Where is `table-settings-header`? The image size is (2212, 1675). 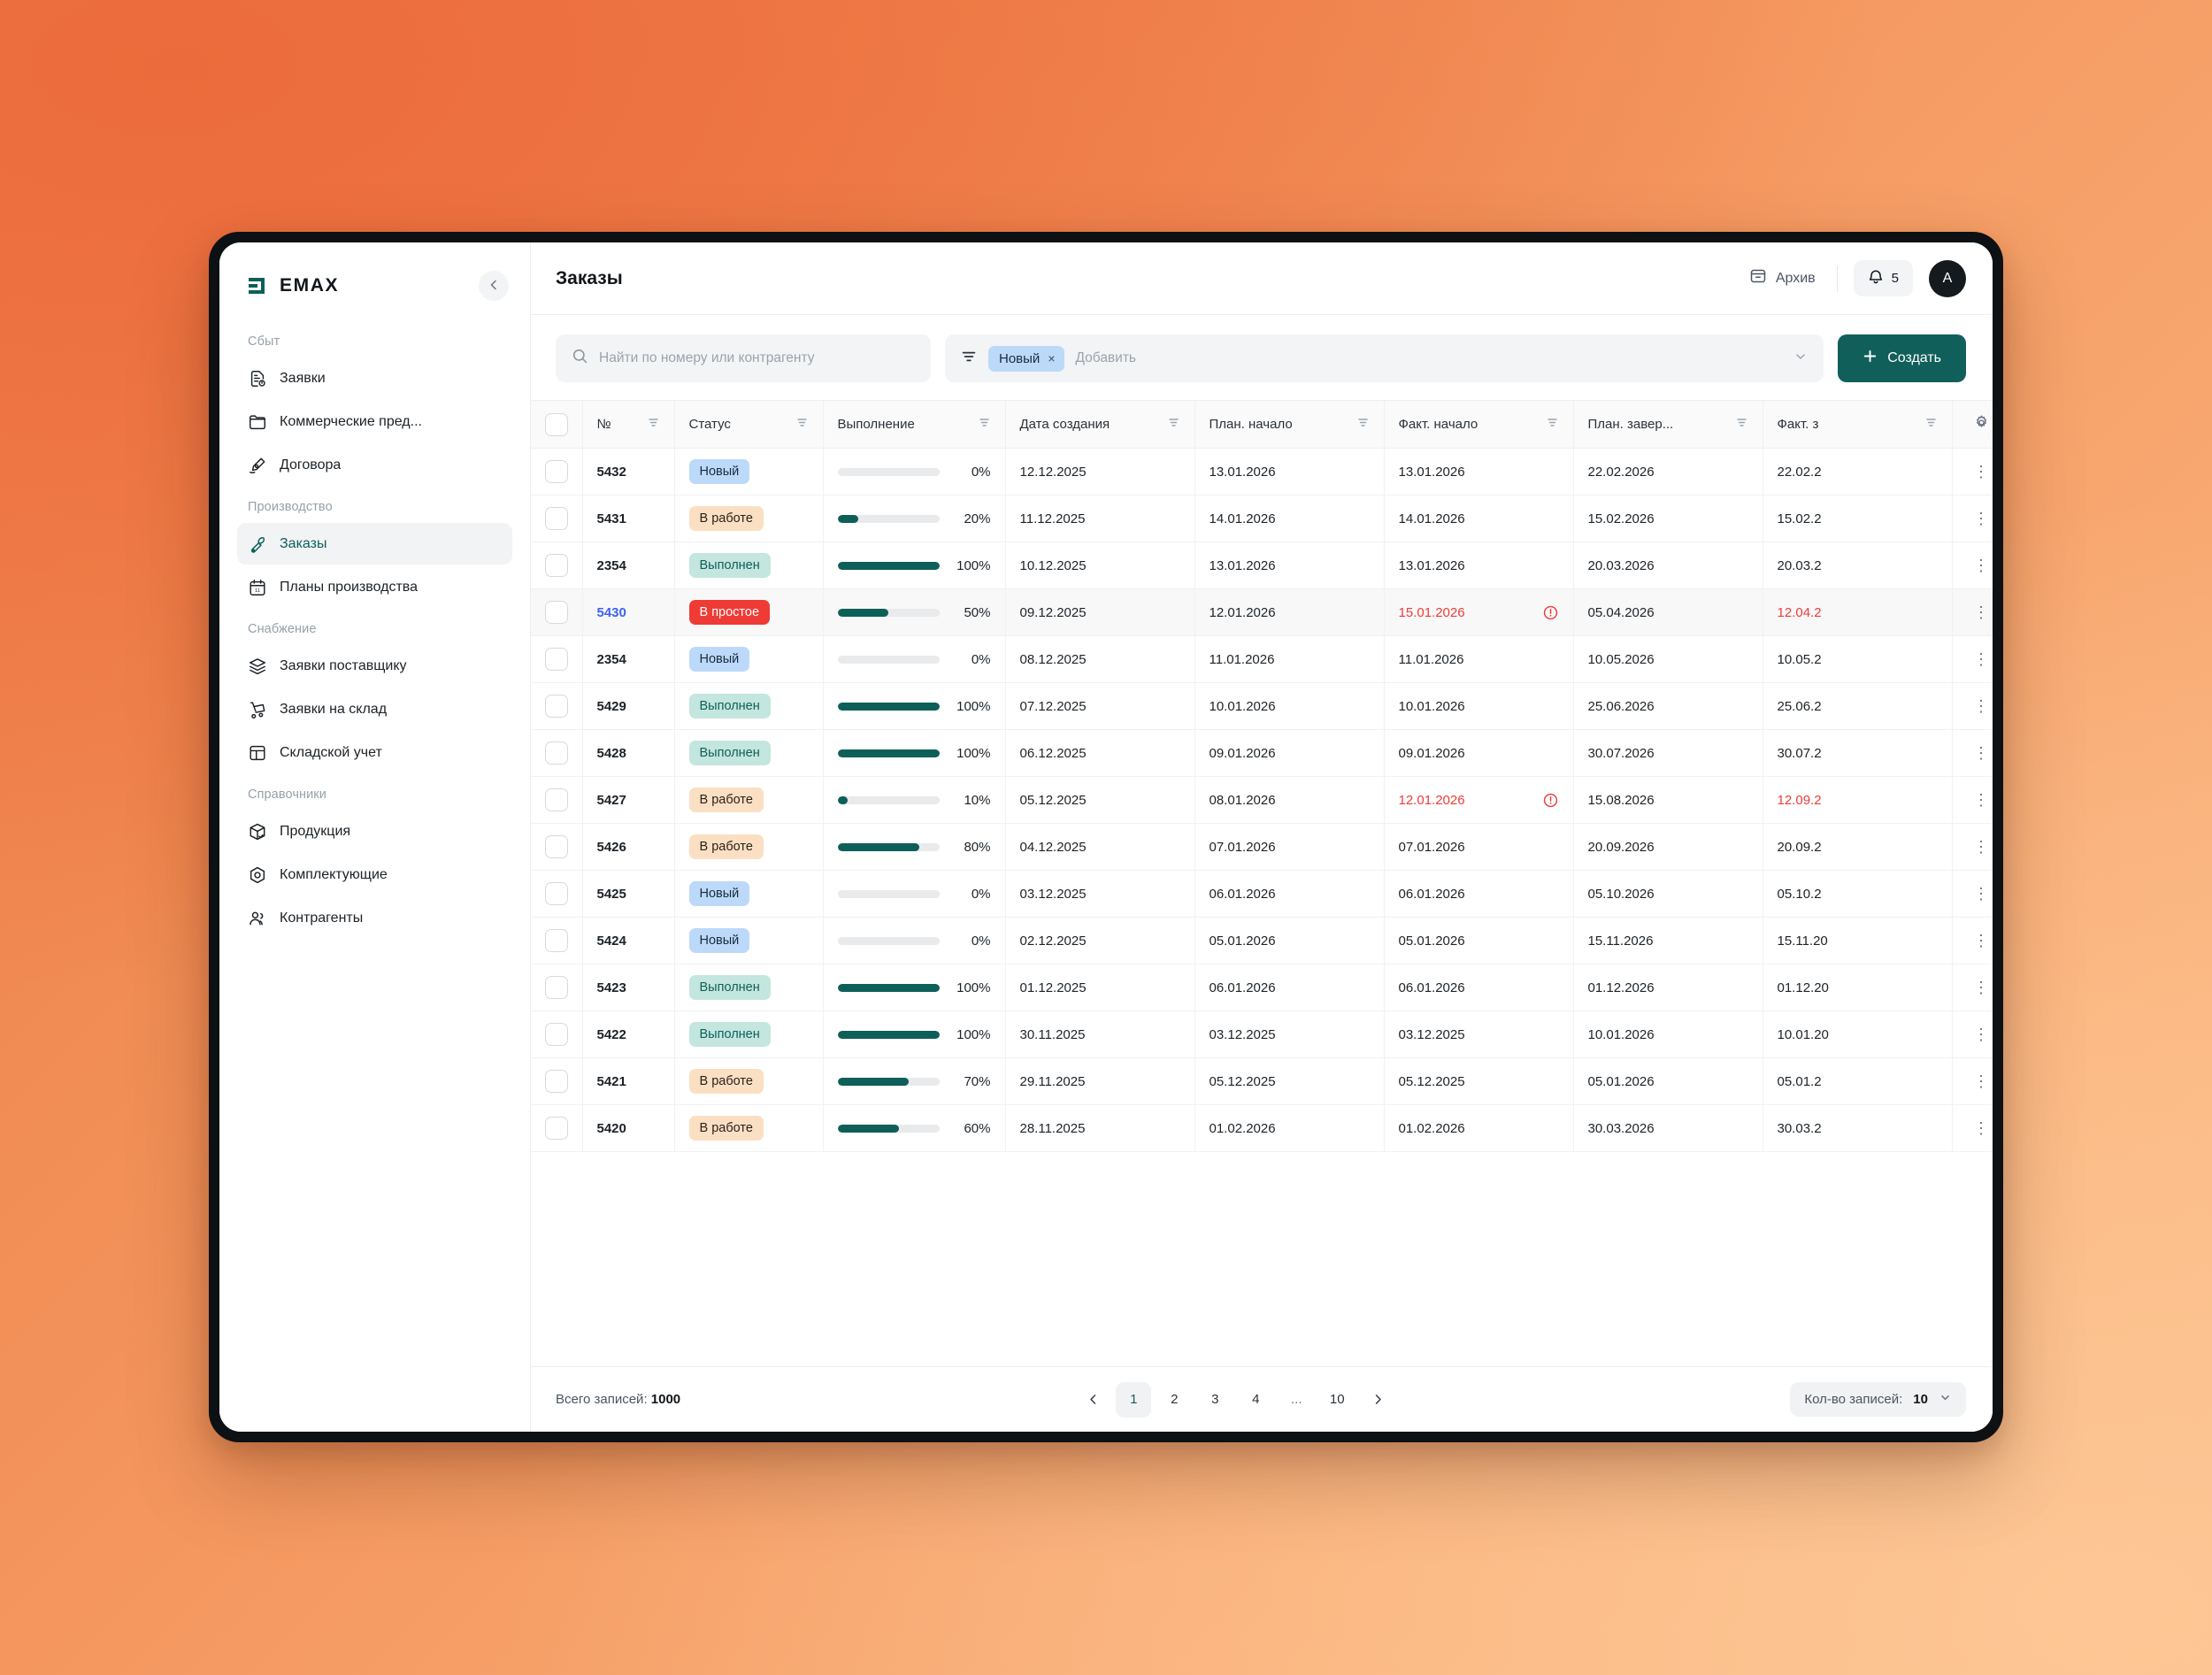 table-settings-header is located at coordinates (1973, 425).